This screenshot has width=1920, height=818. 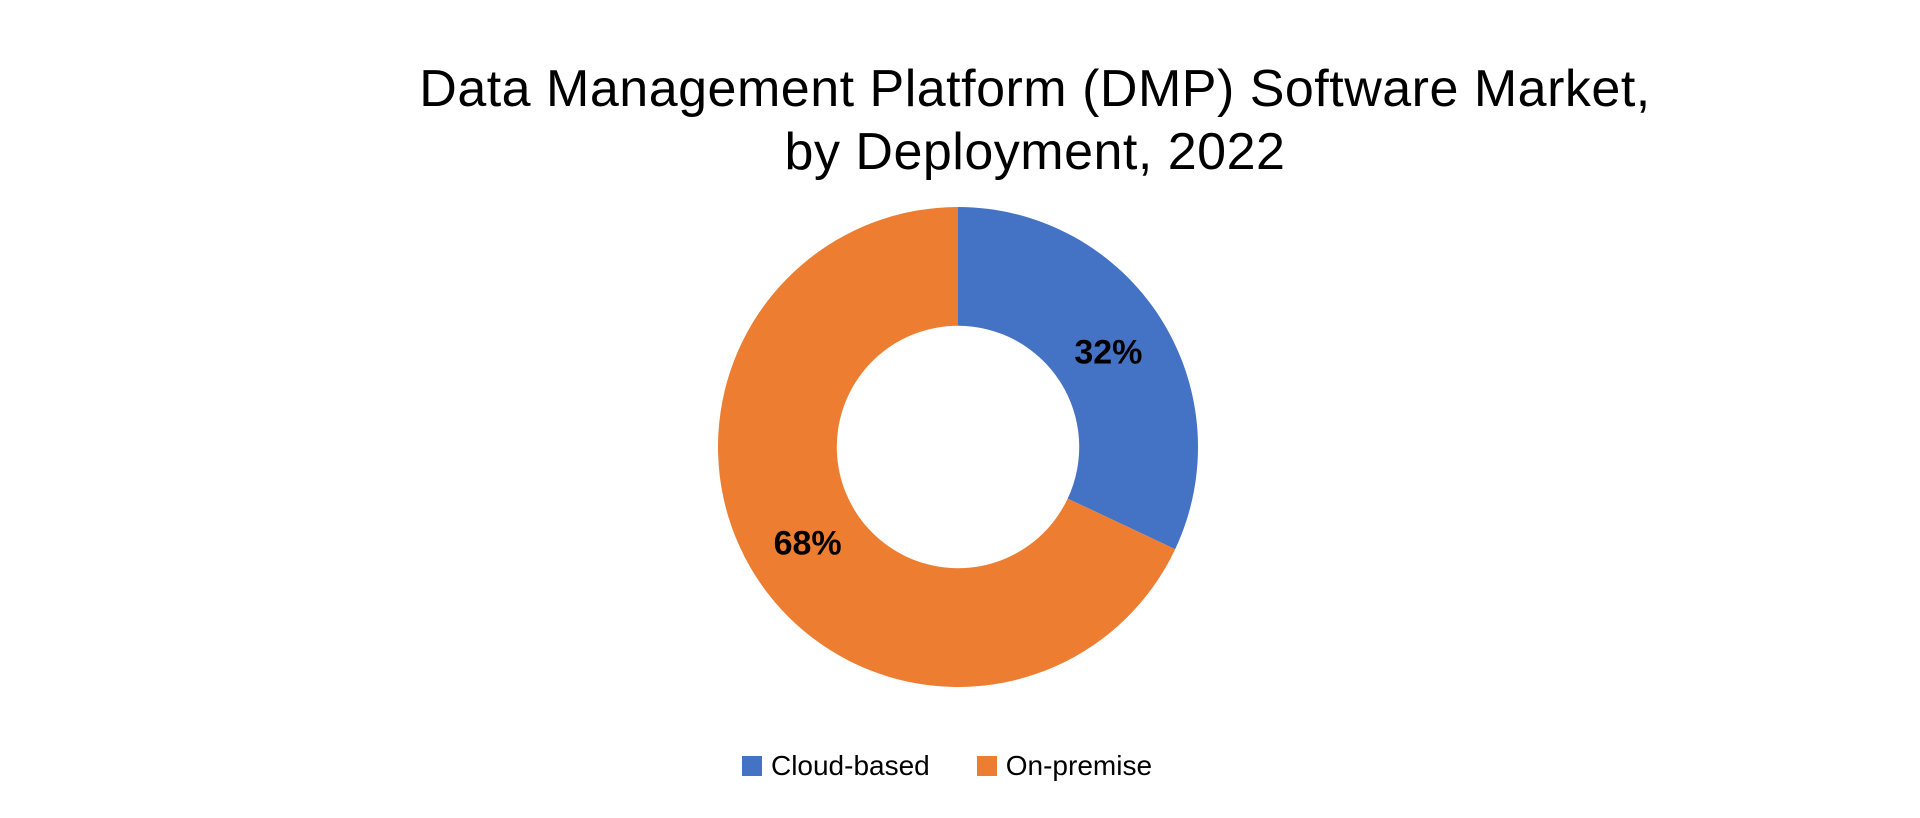 What do you see at coordinates (1108, 353) in the screenshot?
I see `slice-label-cloud-based: 32%` at bounding box center [1108, 353].